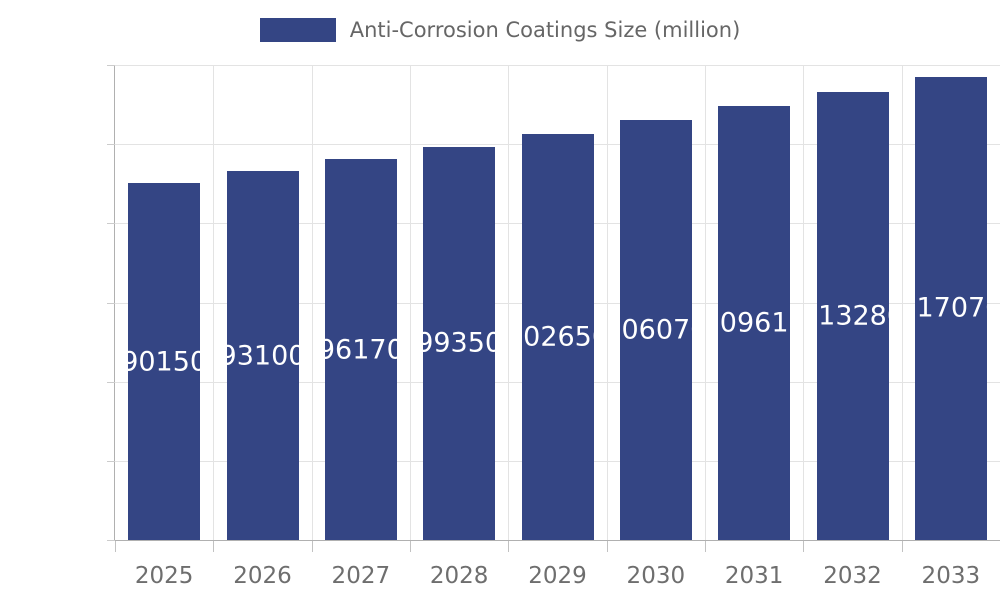  What do you see at coordinates (656, 576) in the screenshot?
I see `x-axis-tick-label: 2030` at bounding box center [656, 576].